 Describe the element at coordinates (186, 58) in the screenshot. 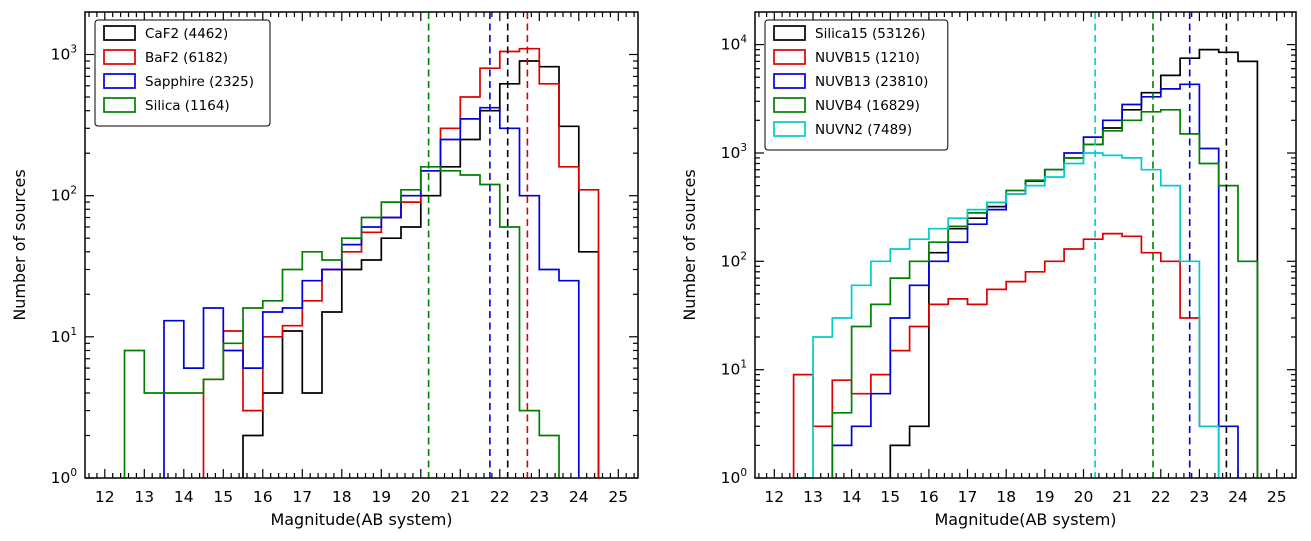

I see `legend-label: BaF2 (6182)` at that location.